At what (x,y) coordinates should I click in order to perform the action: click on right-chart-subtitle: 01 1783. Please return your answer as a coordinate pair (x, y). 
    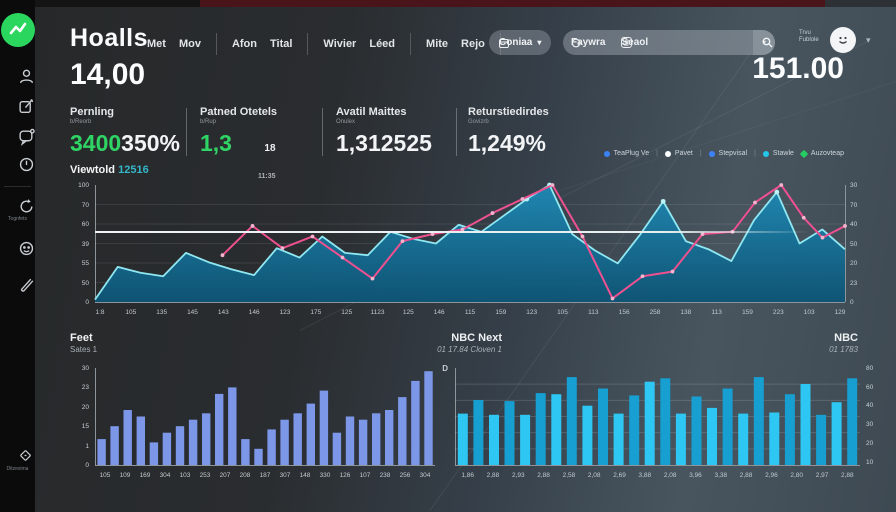
    Looking at the image, I should click on (843, 349).